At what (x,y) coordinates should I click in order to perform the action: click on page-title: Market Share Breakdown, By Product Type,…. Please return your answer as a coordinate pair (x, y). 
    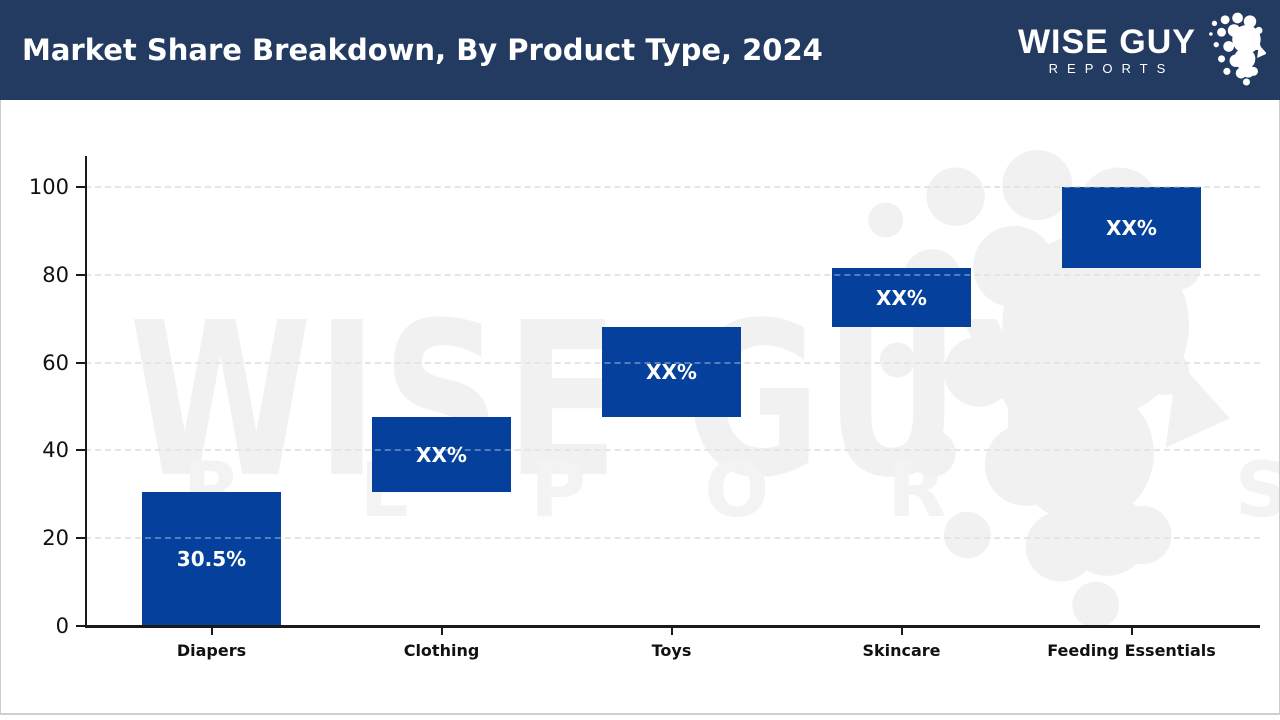
    Looking at the image, I should click on (422, 50).